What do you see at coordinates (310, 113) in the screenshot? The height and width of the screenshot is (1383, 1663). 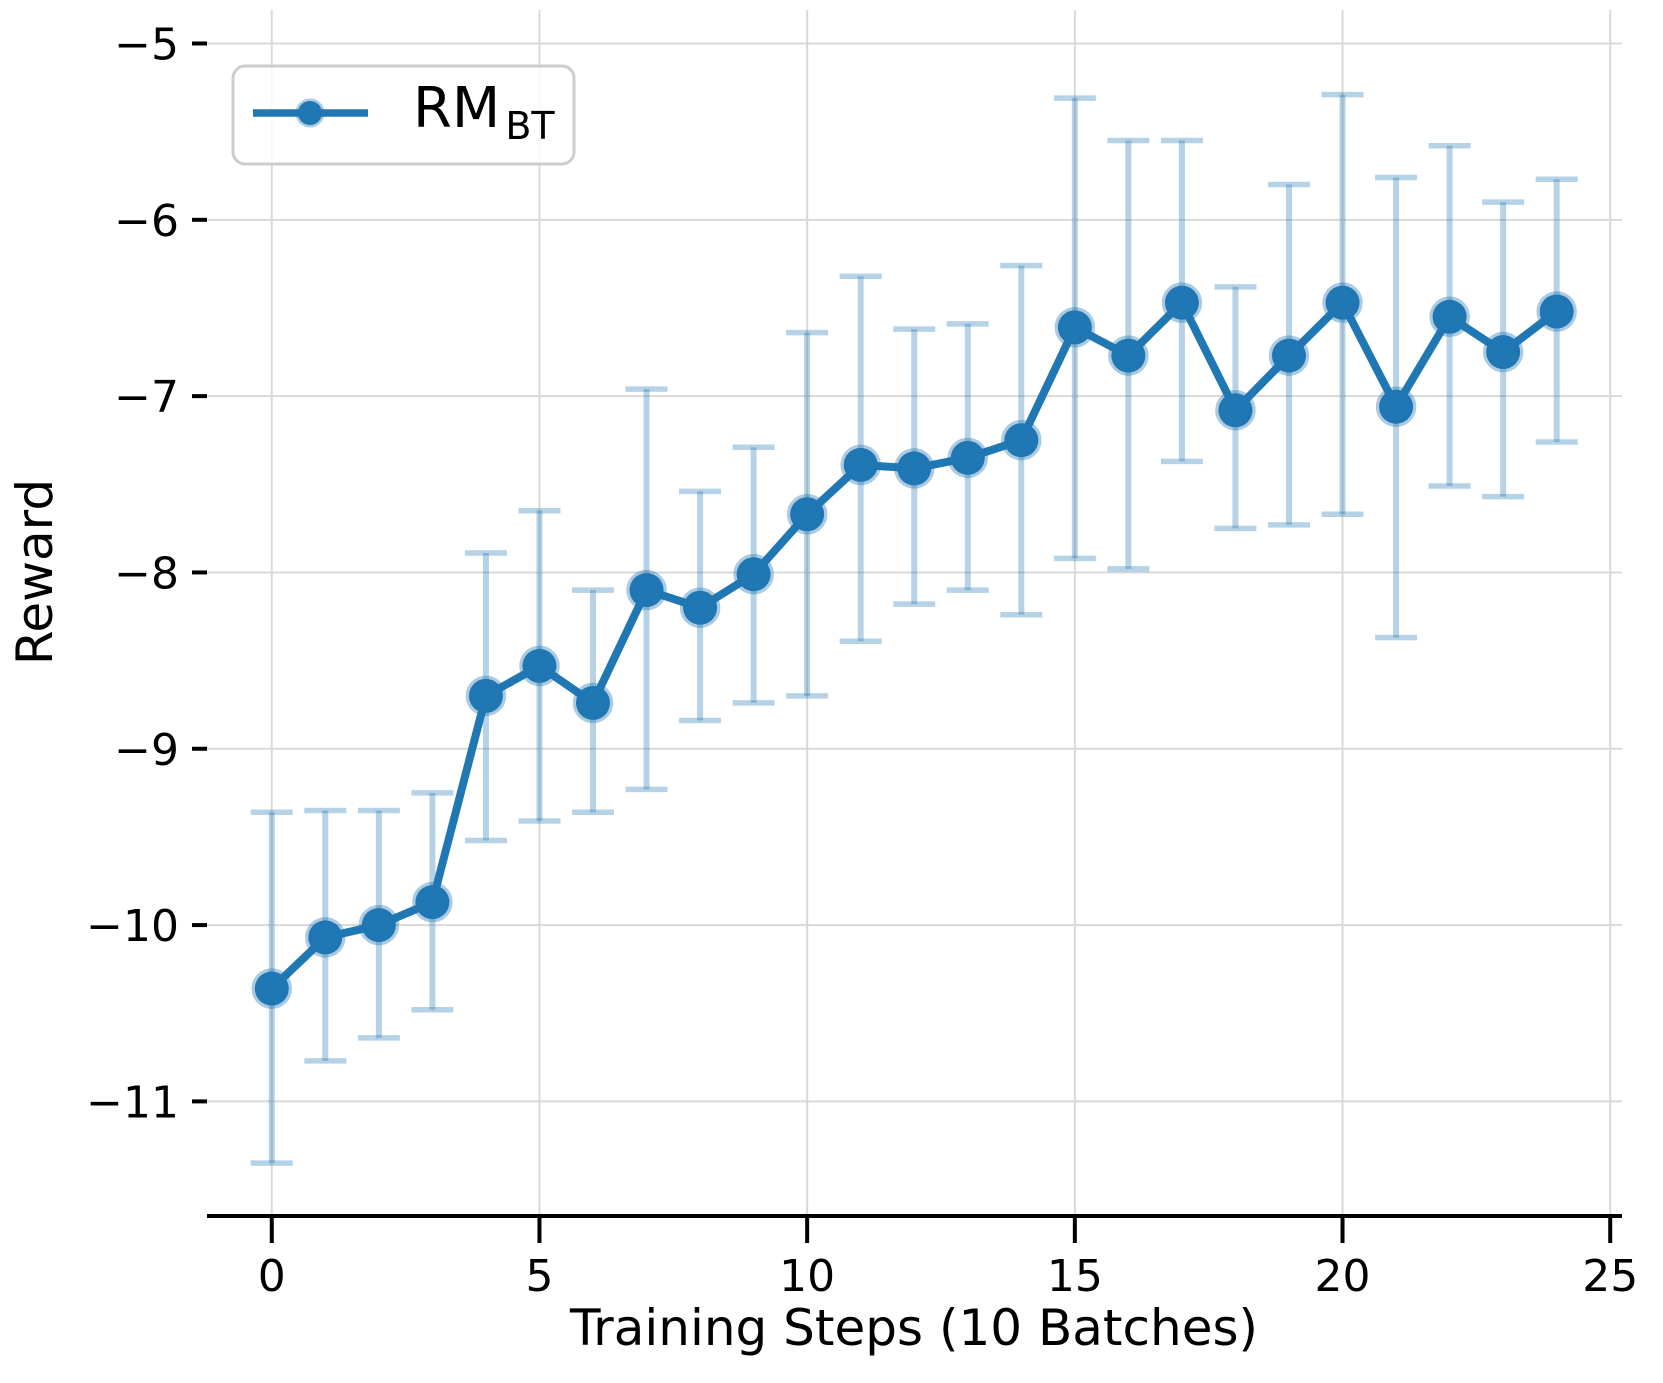 I see `legend-sample-marker-icon` at bounding box center [310, 113].